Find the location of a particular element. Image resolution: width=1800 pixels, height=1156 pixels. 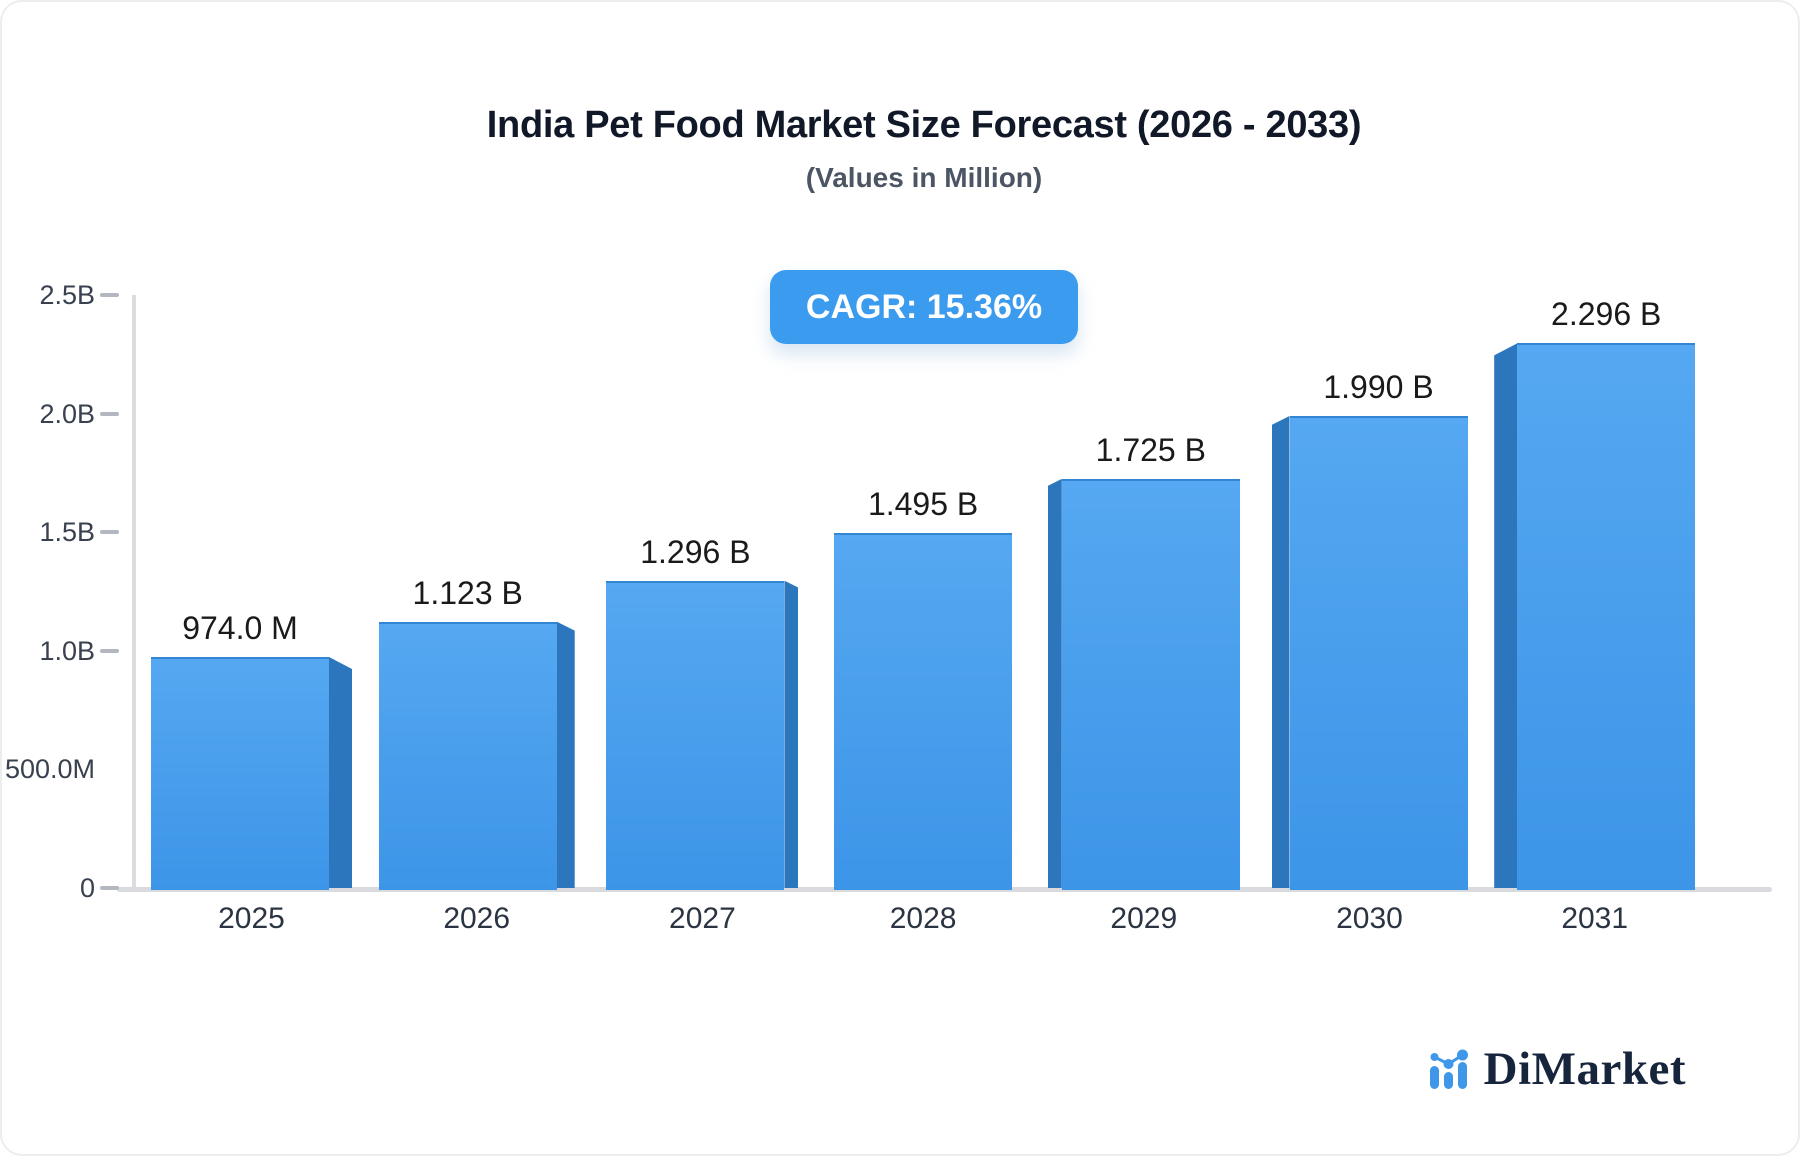

bar-value-label: 974.0 M is located at coordinates (240, 627).